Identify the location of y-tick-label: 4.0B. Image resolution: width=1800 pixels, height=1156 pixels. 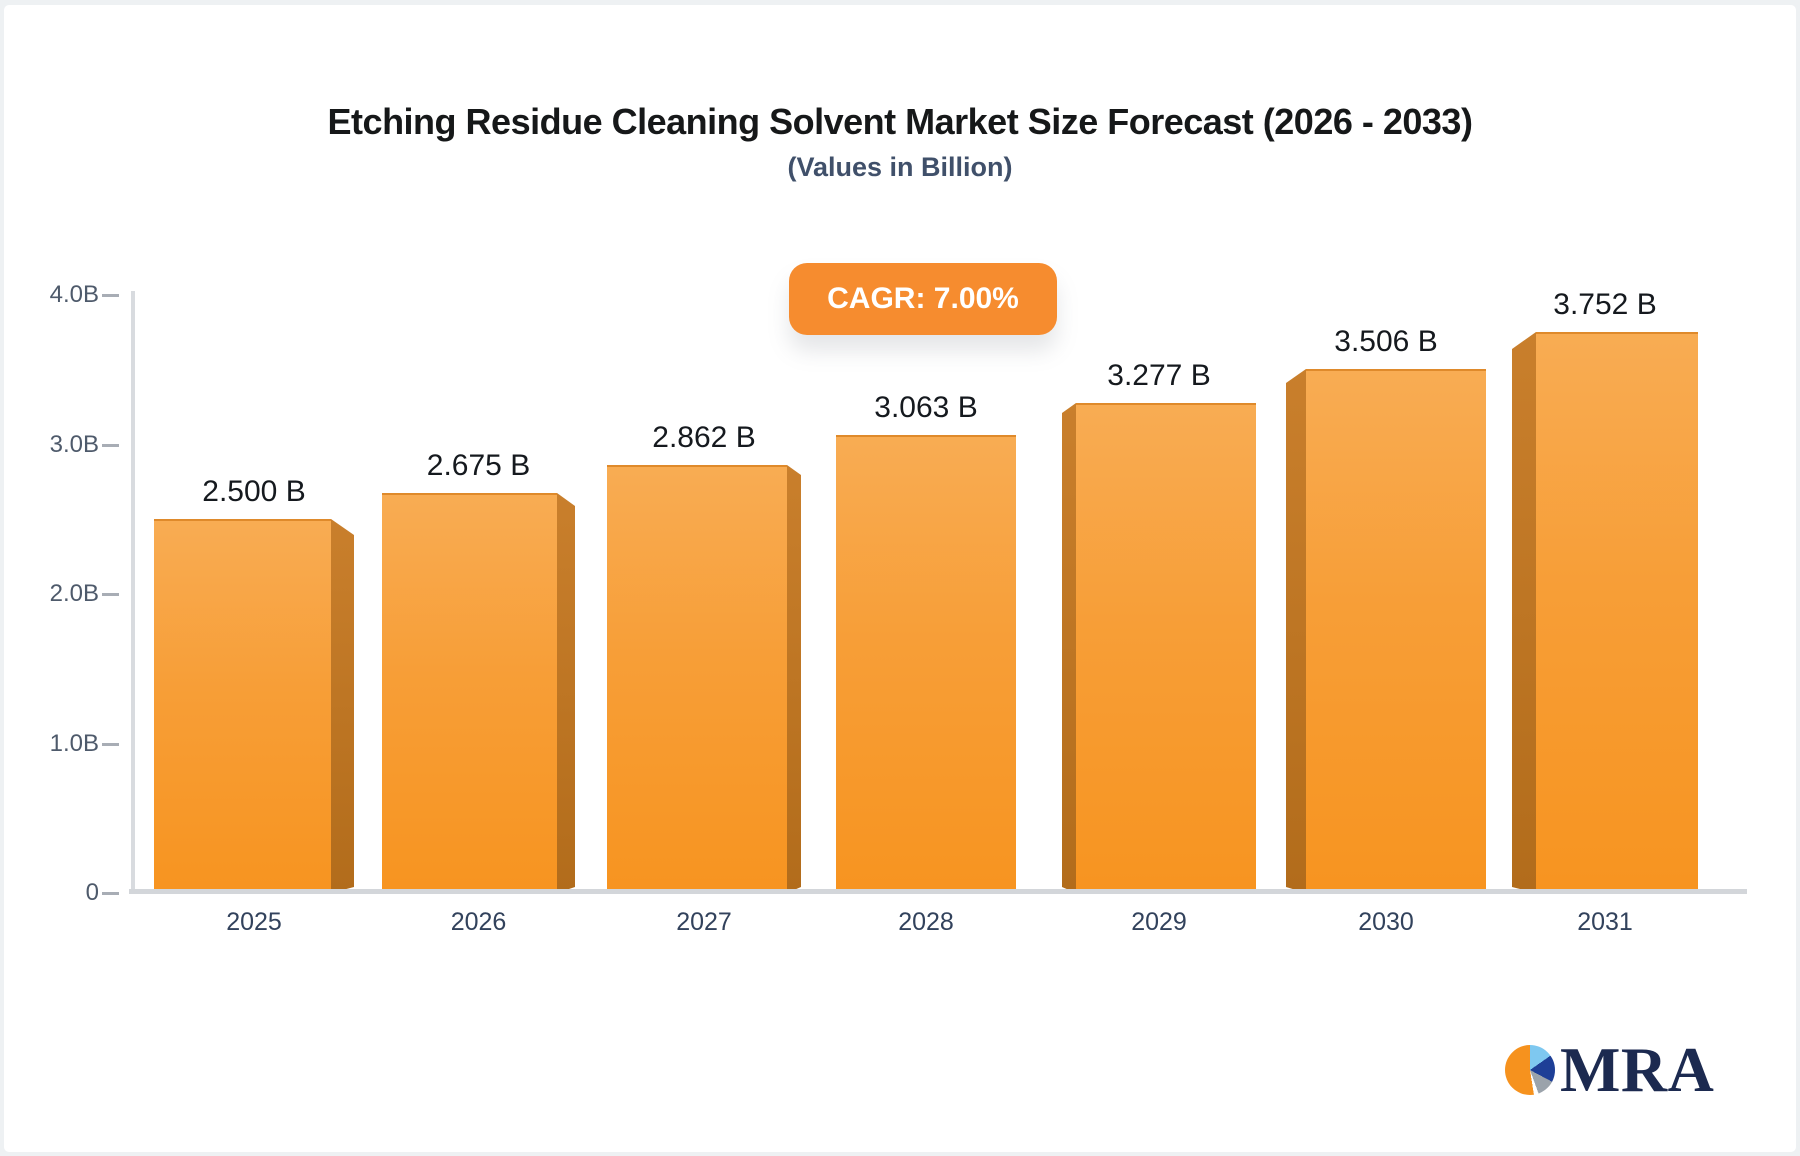
(74, 294).